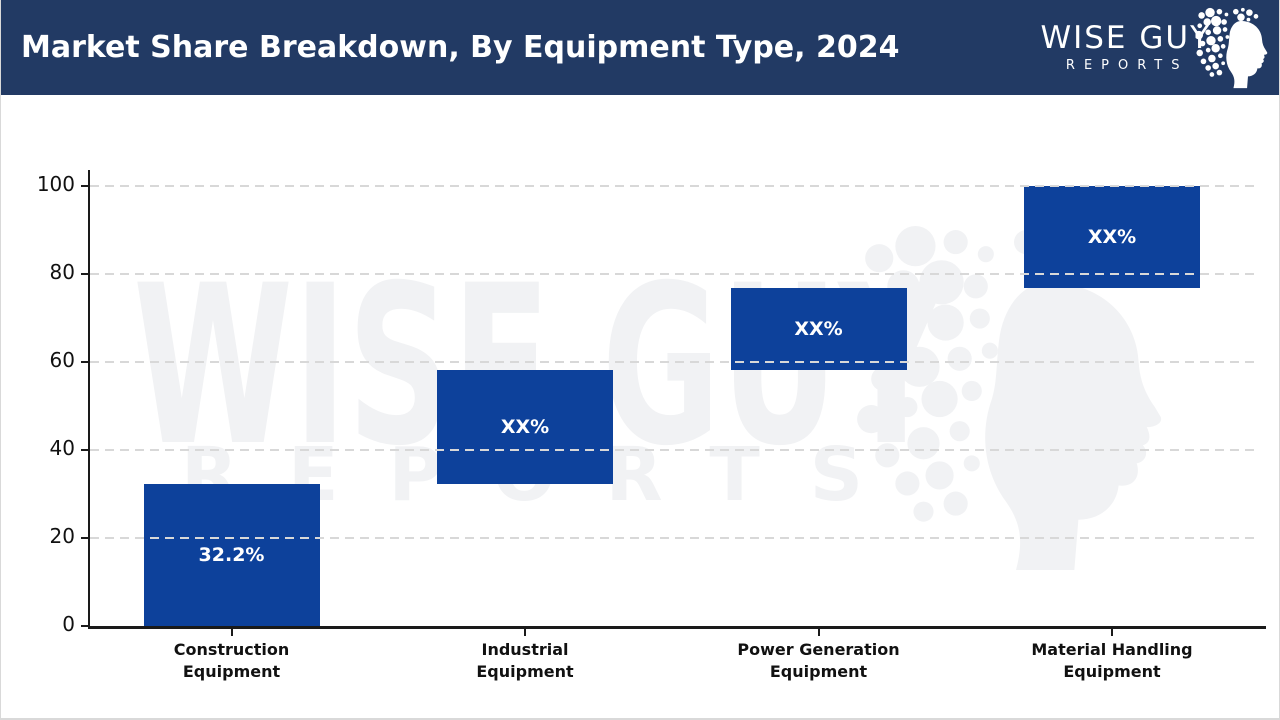 This screenshot has height=720, width=1280. Describe the element at coordinates (89, 399) in the screenshot. I see `y-axis-line` at that location.